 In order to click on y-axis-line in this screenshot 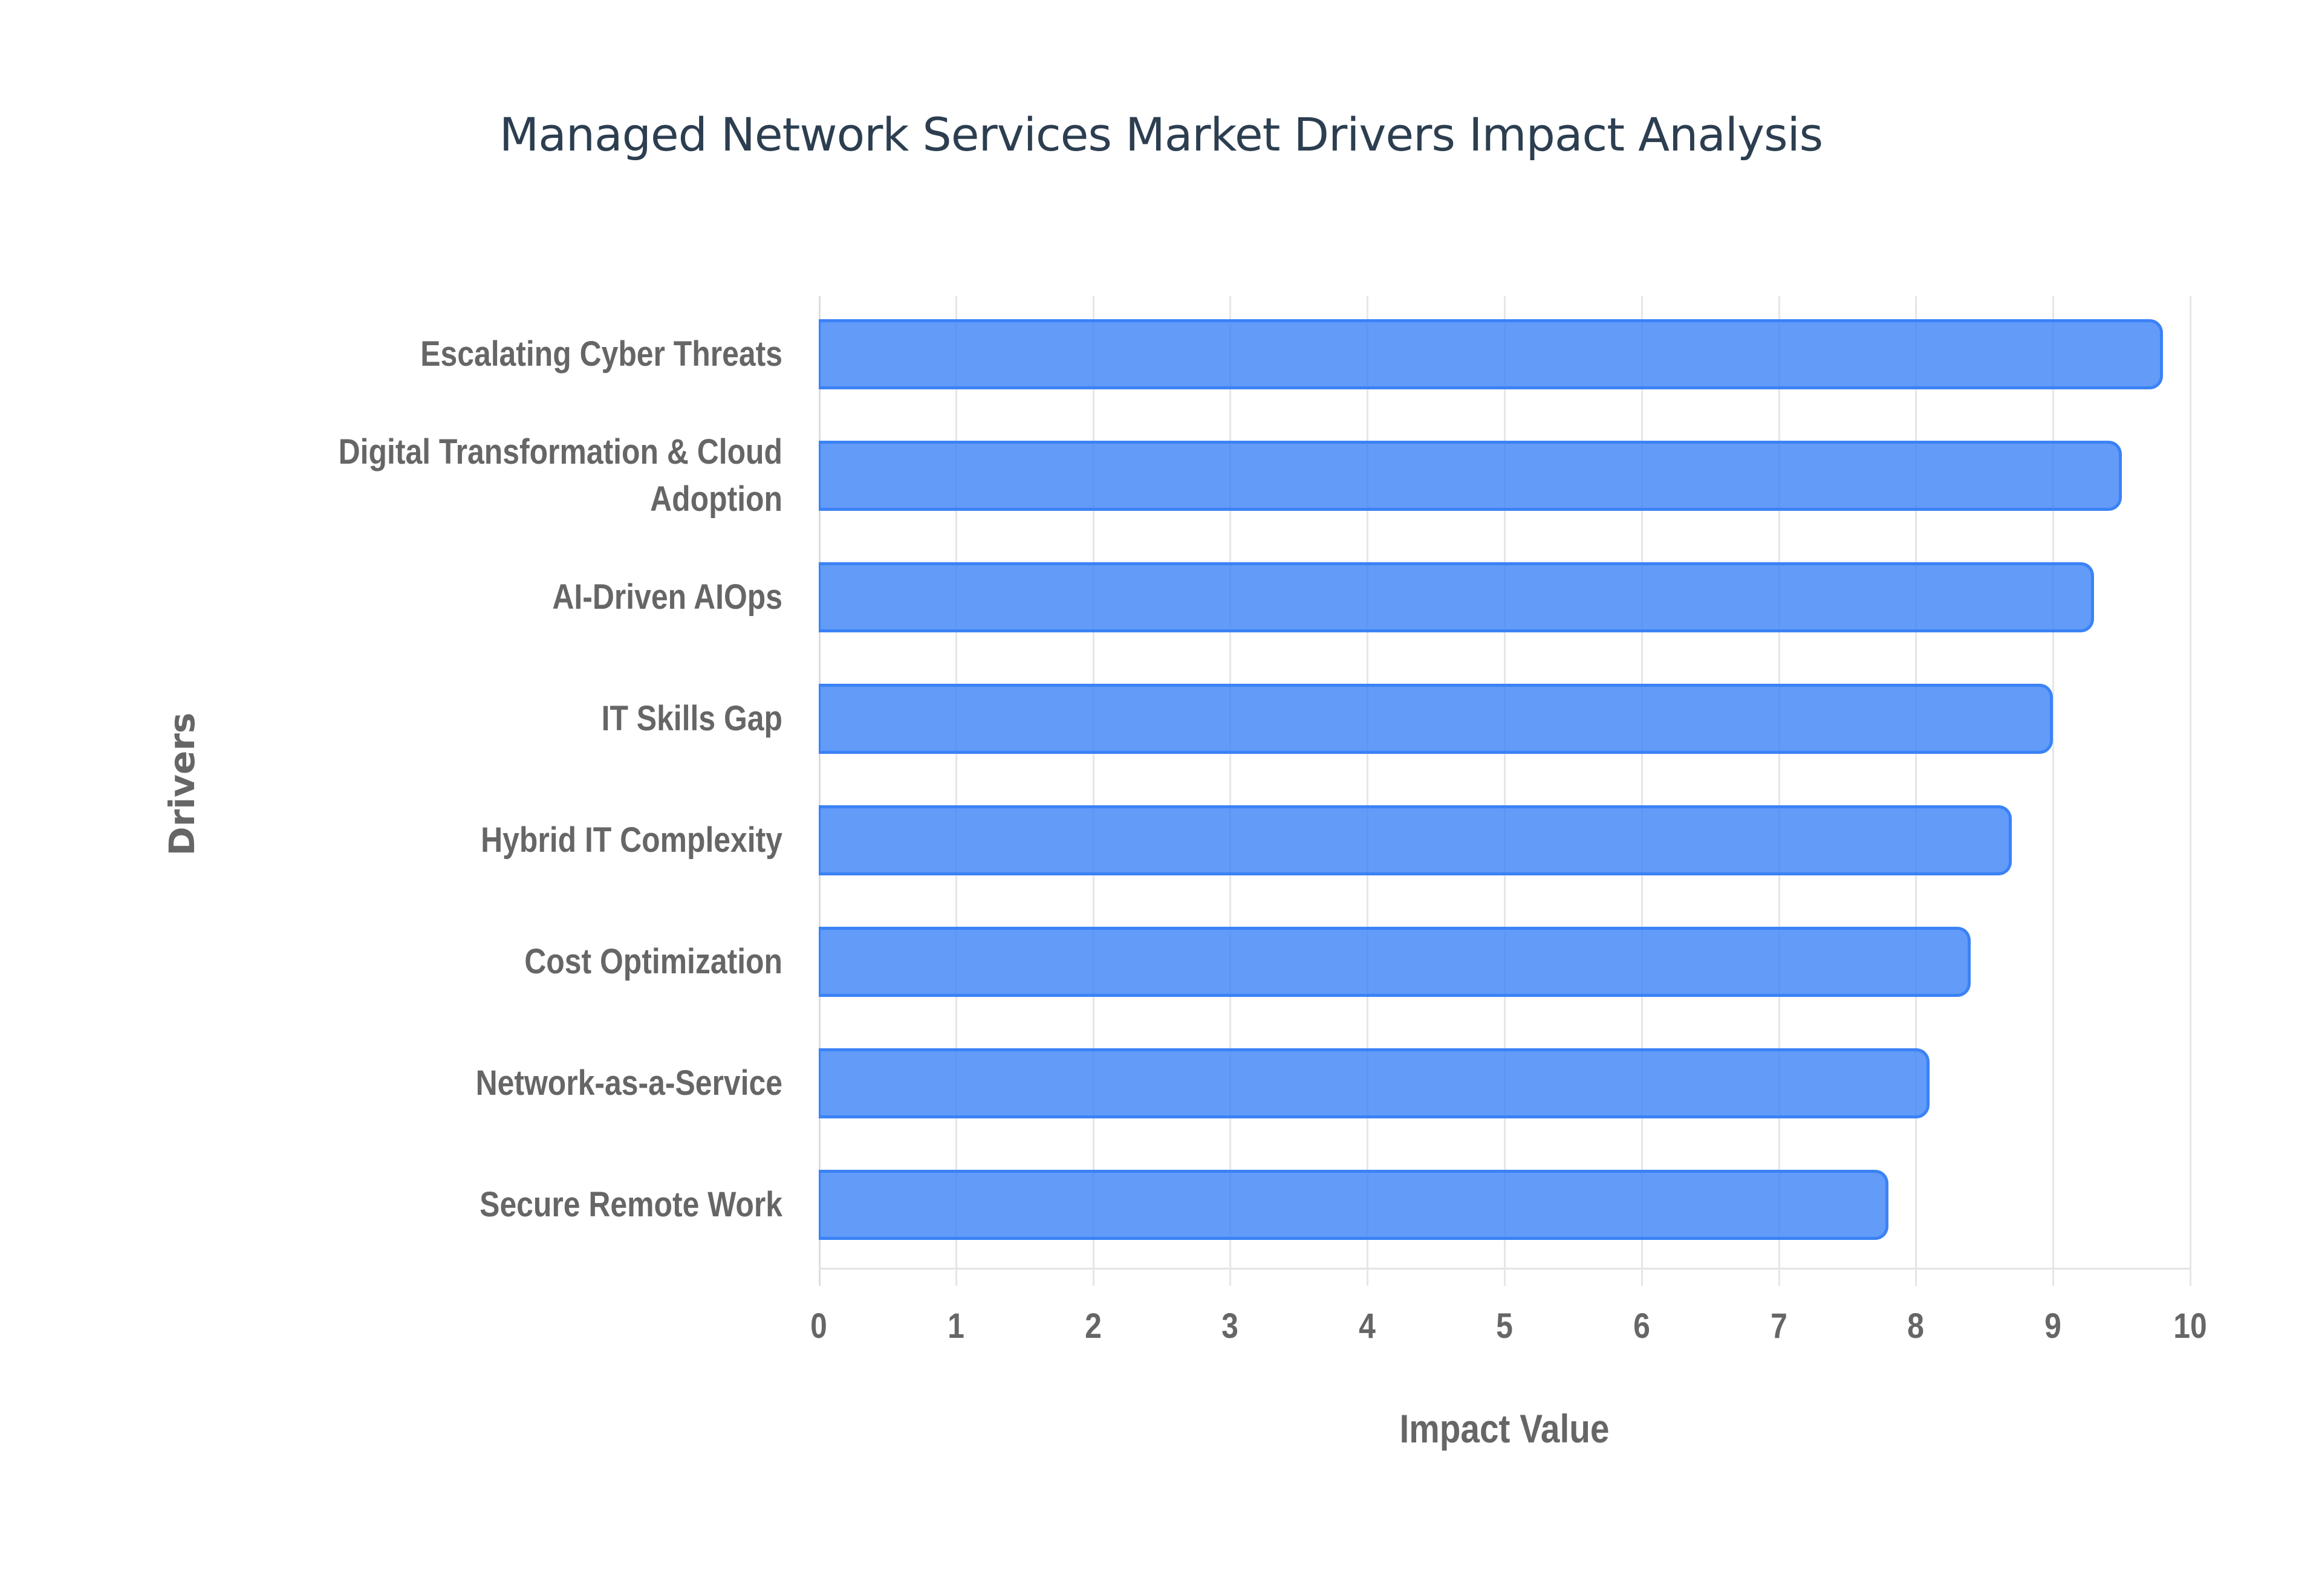, I will do `click(820, 791)`.